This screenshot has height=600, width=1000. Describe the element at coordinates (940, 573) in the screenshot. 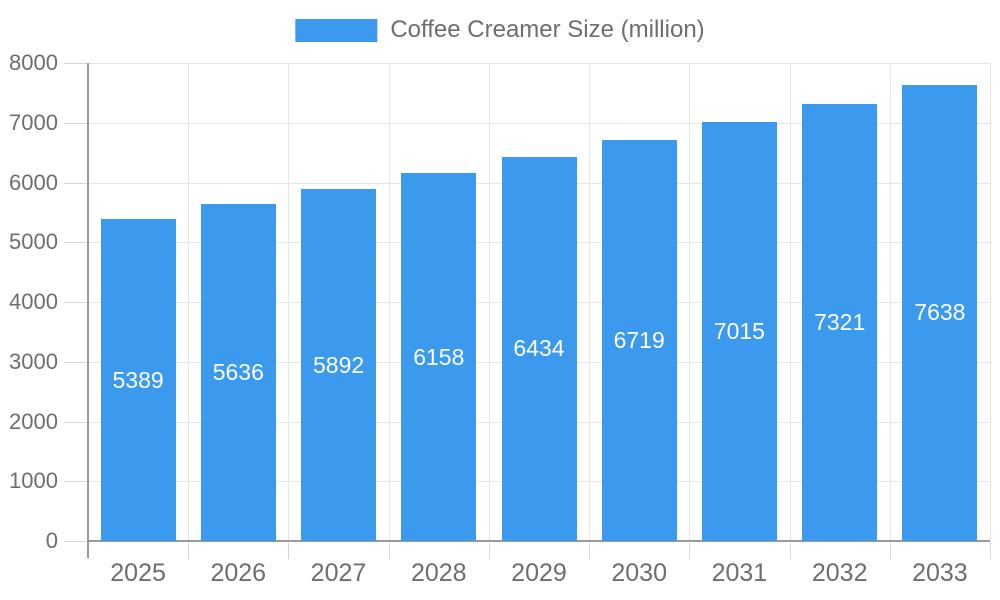

I see `x-axis-label-2033: 2033` at that location.